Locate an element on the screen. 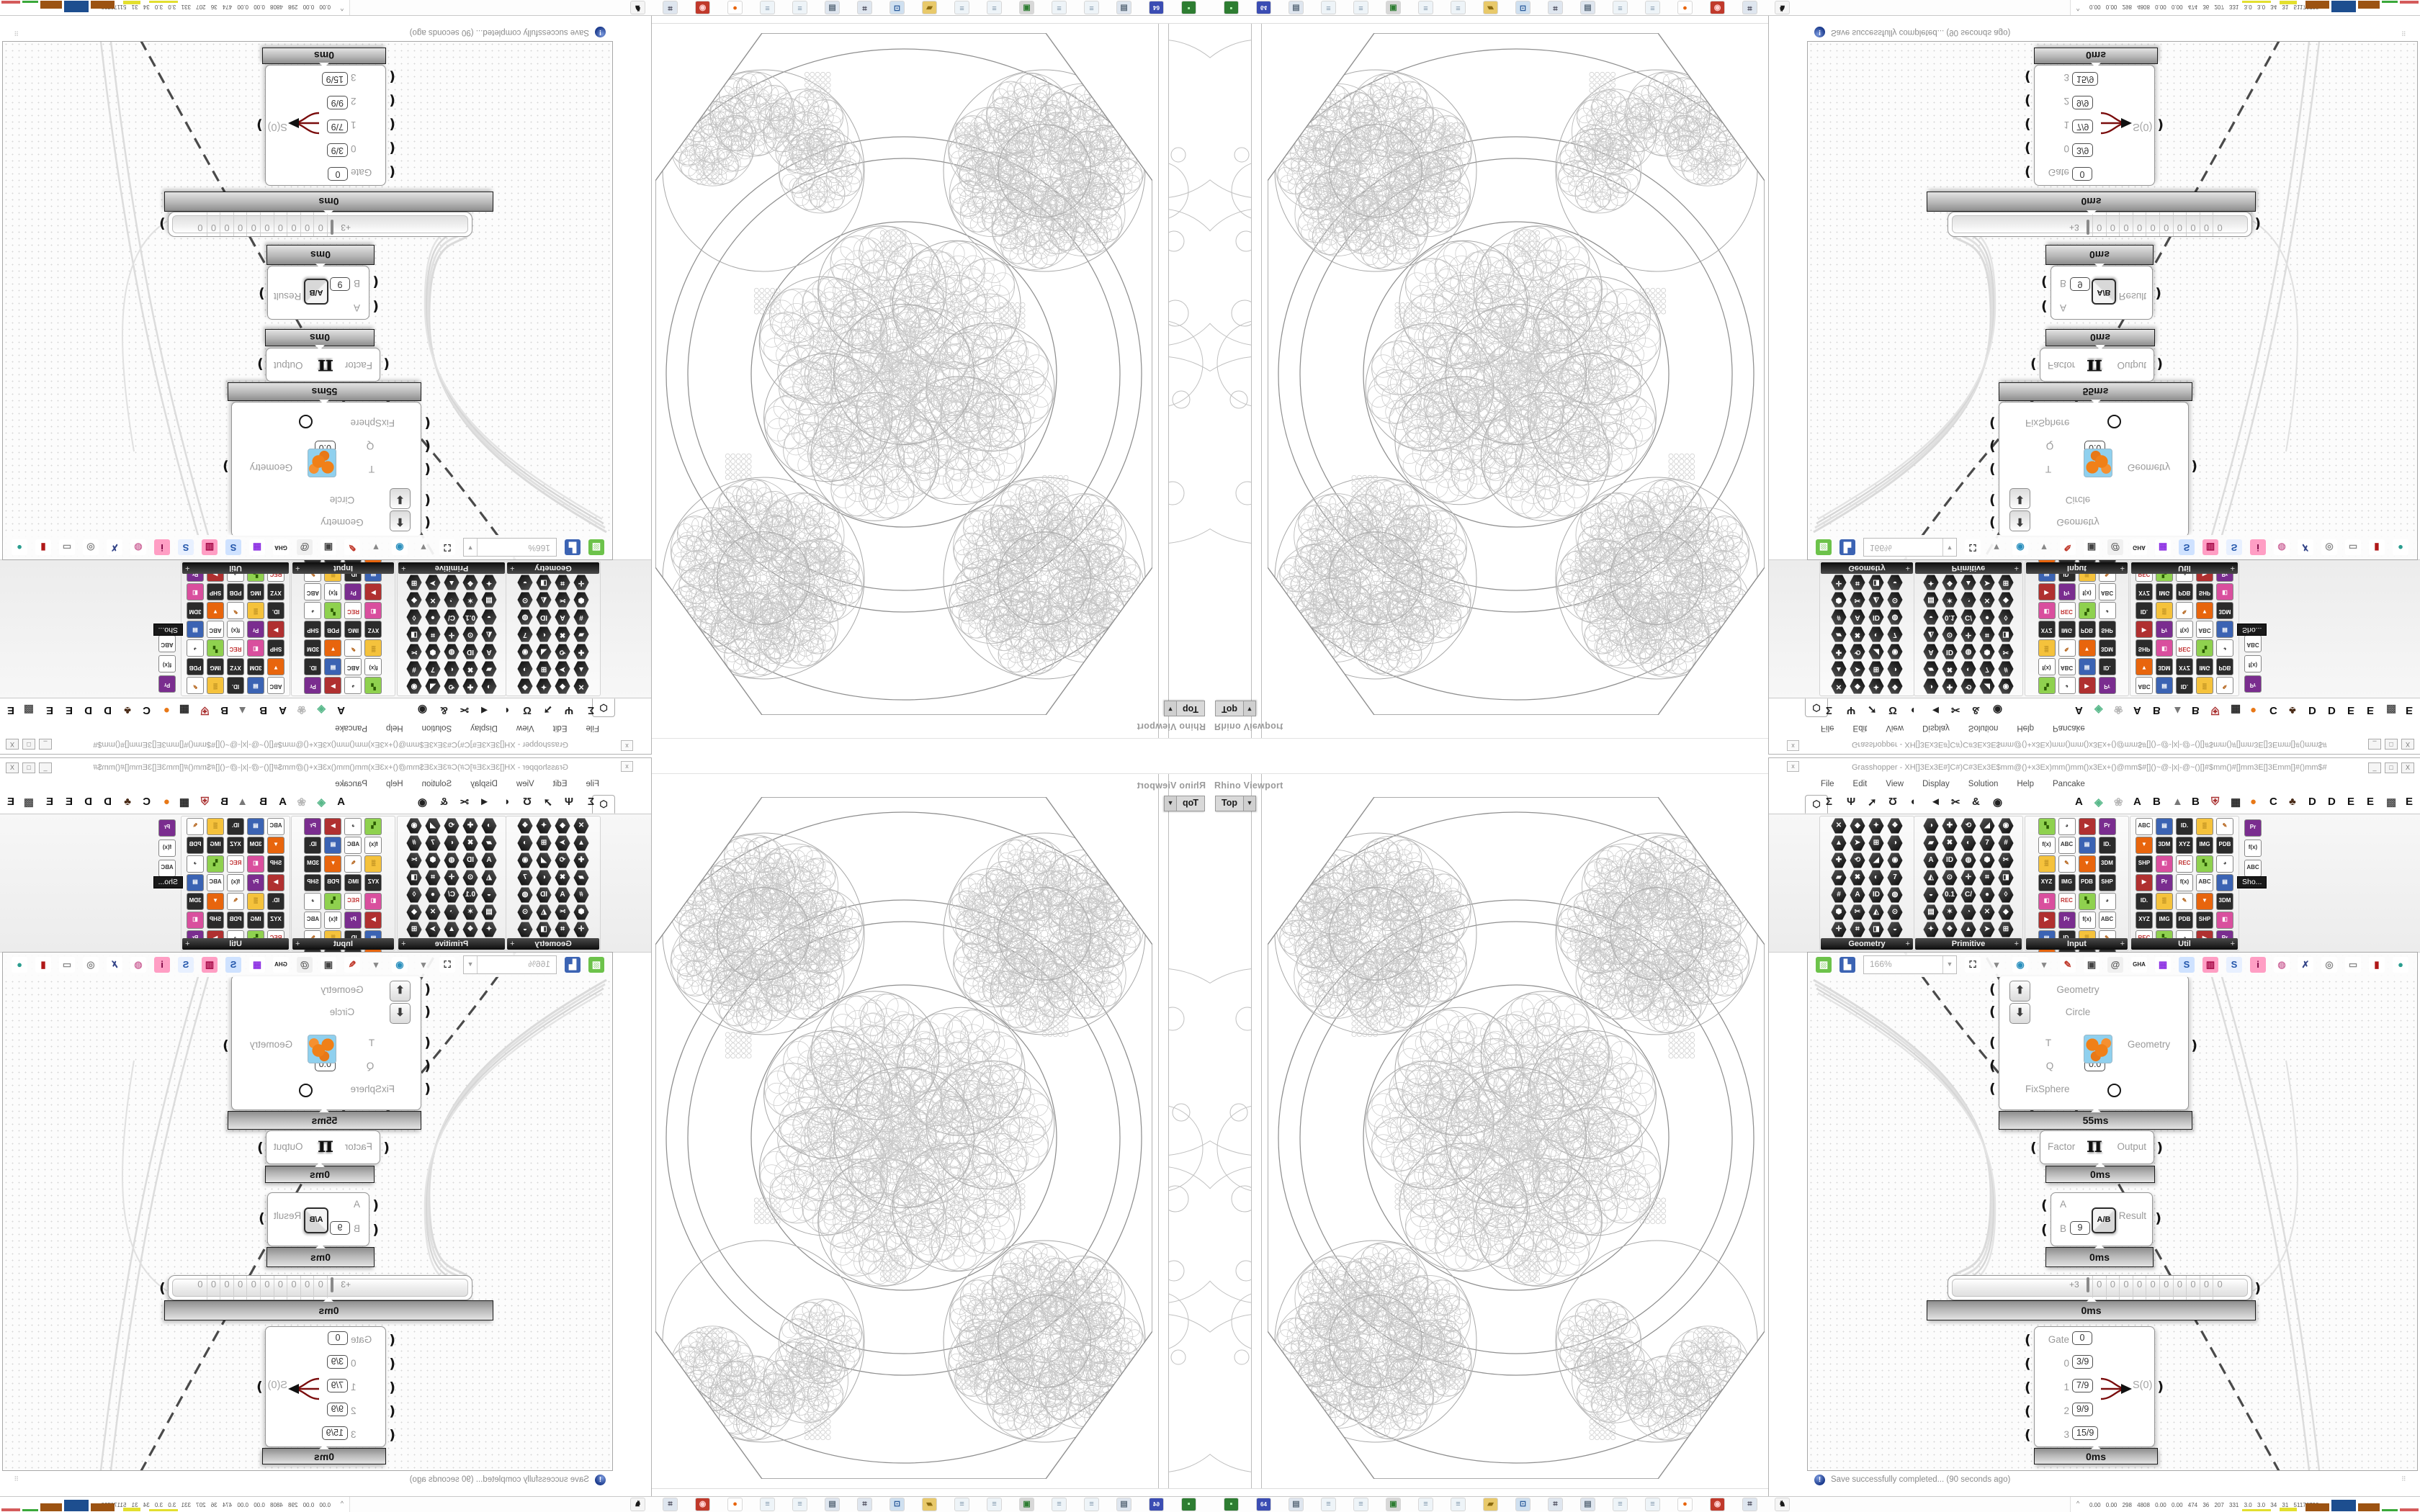  component-icon: IMG is located at coordinates (255, 591).